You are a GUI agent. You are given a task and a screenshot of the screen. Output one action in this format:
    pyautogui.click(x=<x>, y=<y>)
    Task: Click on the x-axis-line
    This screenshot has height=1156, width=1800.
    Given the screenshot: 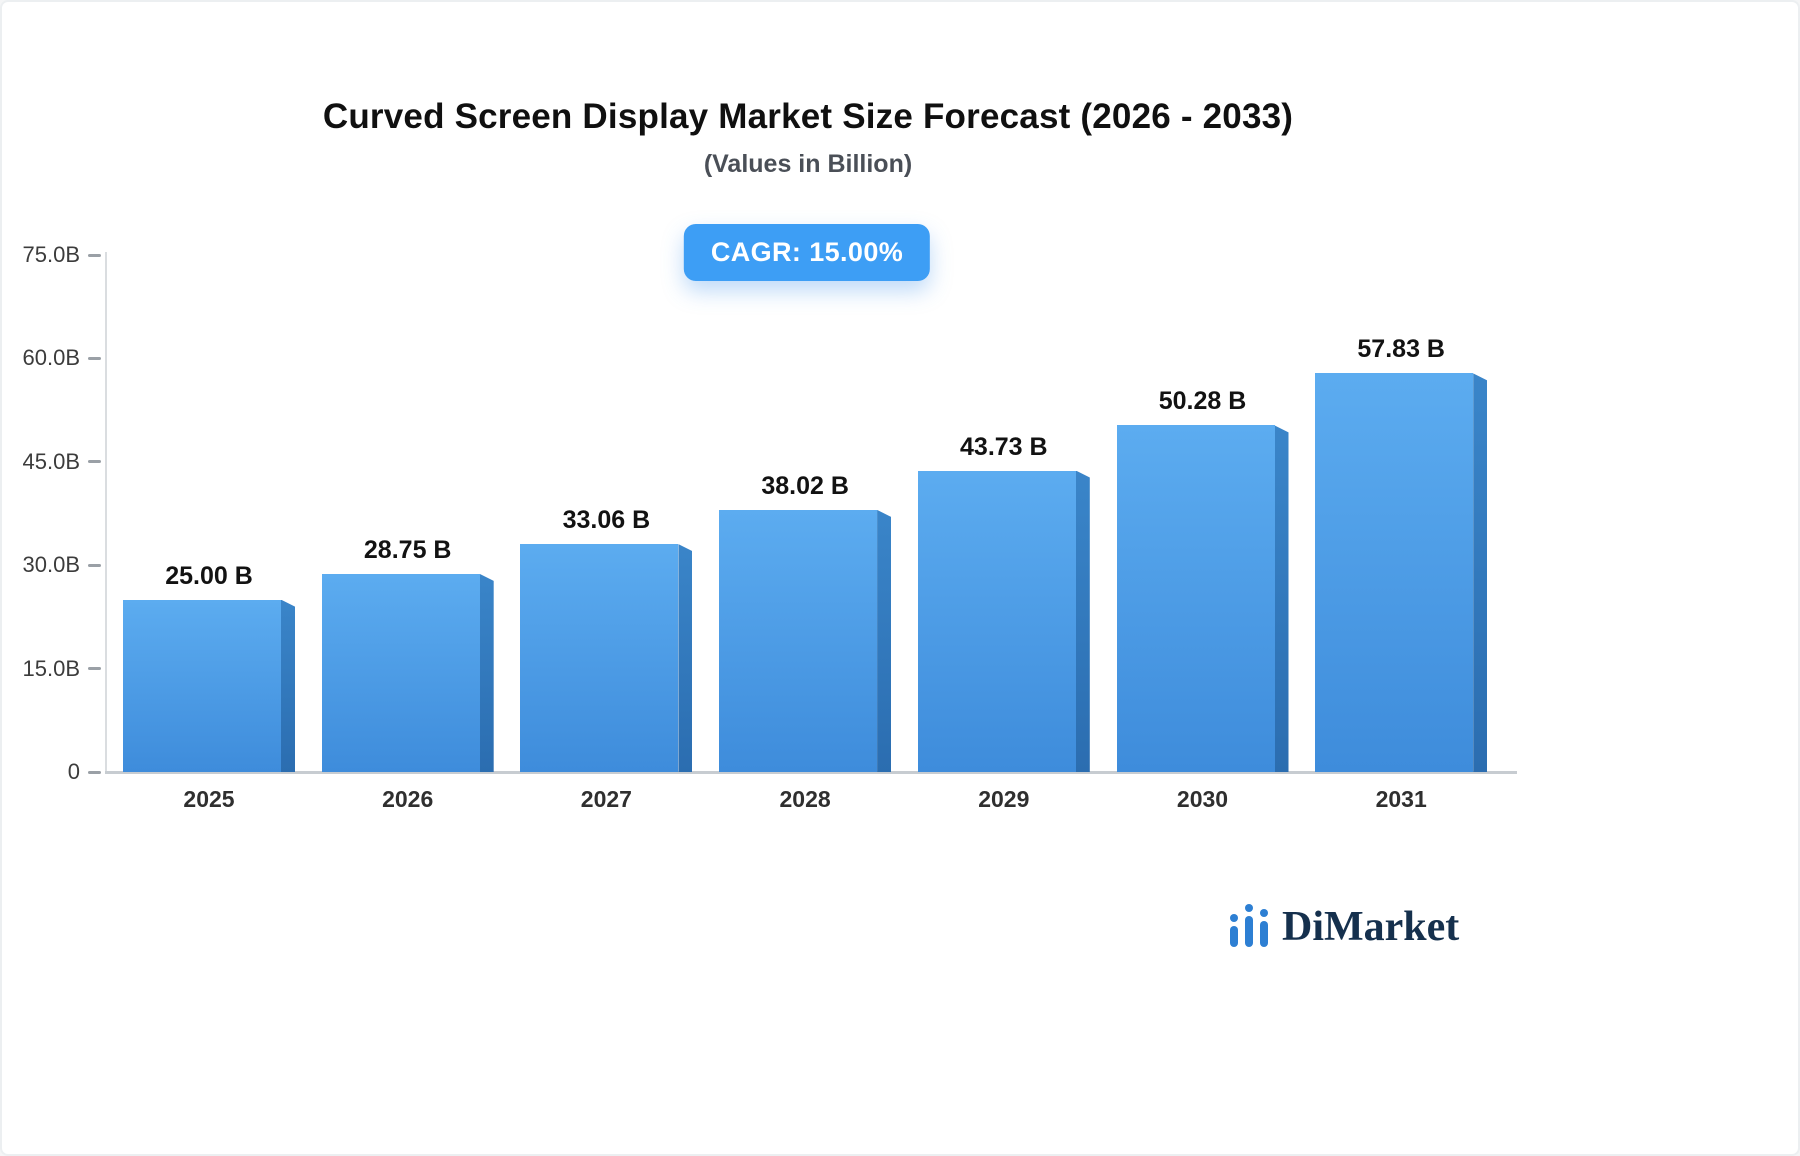 What is the action you would take?
    pyautogui.click(x=811, y=772)
    